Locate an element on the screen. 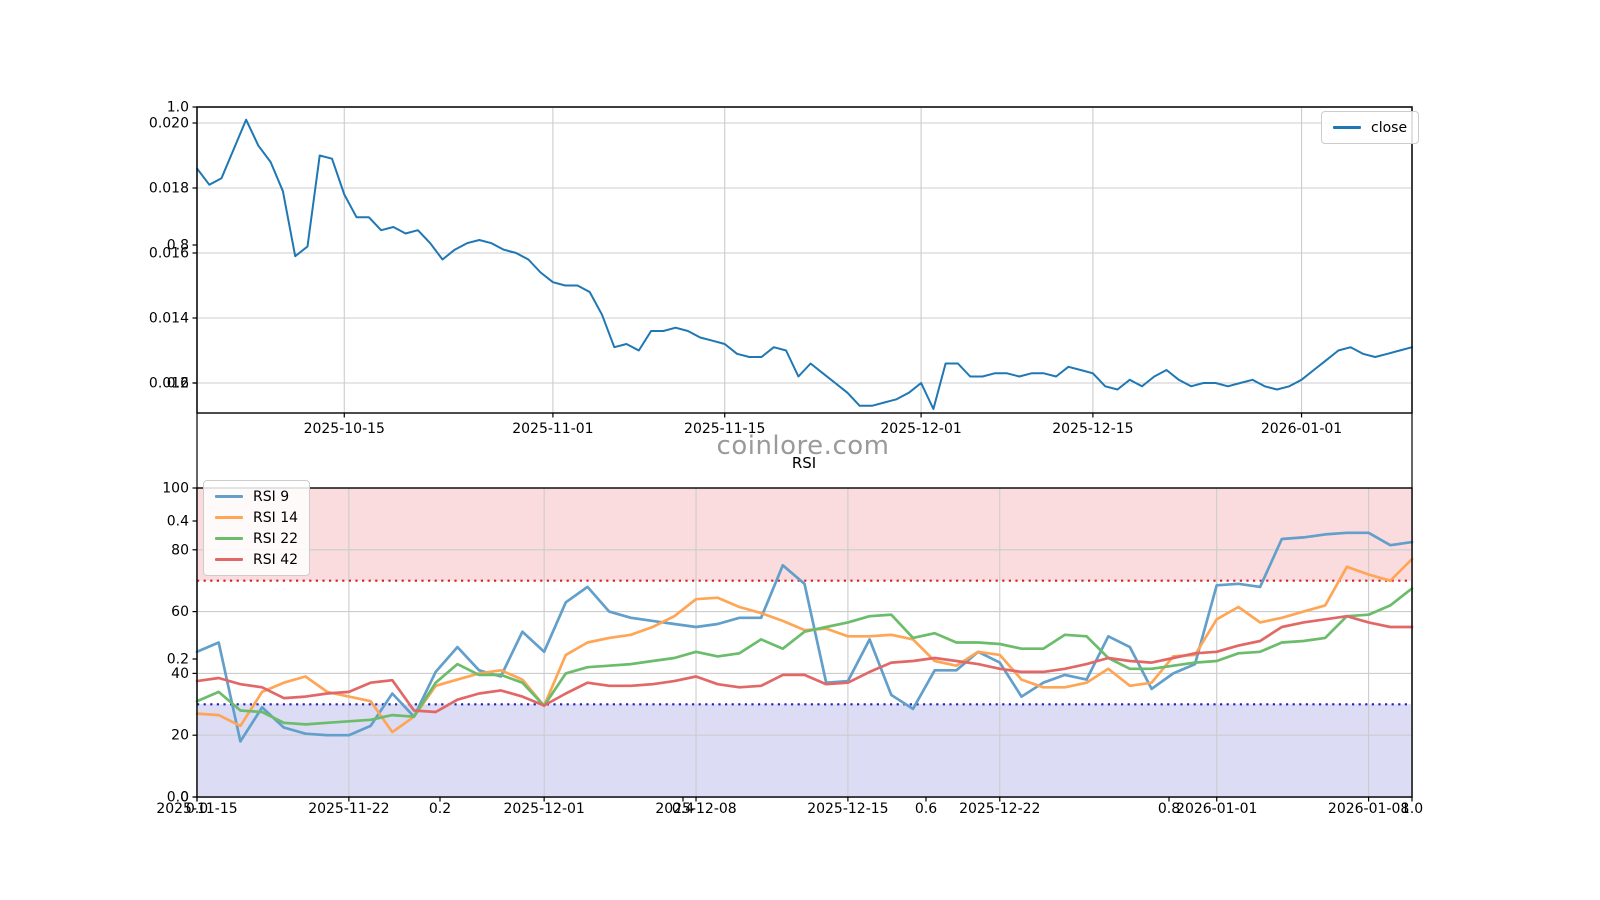  rsi-x-tick-label: 2026-01-08 is located at coordinates (1368, 809).